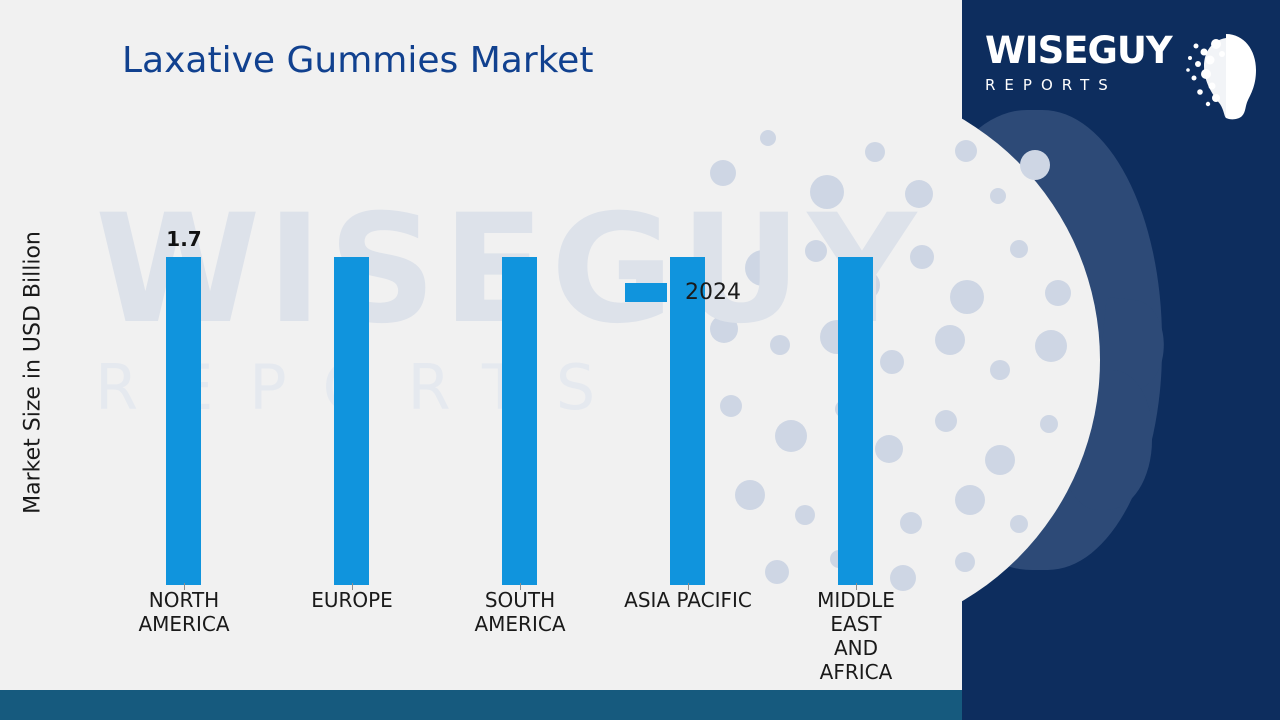 This screenshot has width=1280, height=720. I want to click on x-label-2: EUROPE, so click(352, 600).